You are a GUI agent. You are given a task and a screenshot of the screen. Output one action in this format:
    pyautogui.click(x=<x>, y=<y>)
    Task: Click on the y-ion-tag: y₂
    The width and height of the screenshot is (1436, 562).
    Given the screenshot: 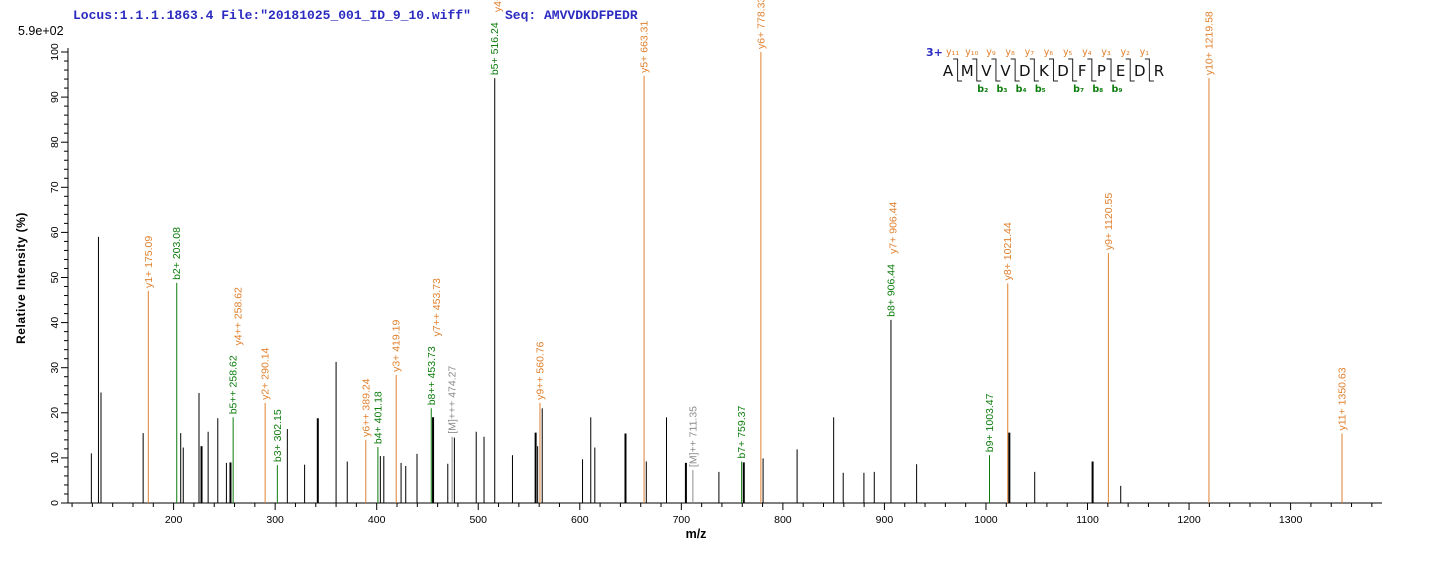 What is the action you would take?
    pyautogui.click(x=1125, y=52)
    